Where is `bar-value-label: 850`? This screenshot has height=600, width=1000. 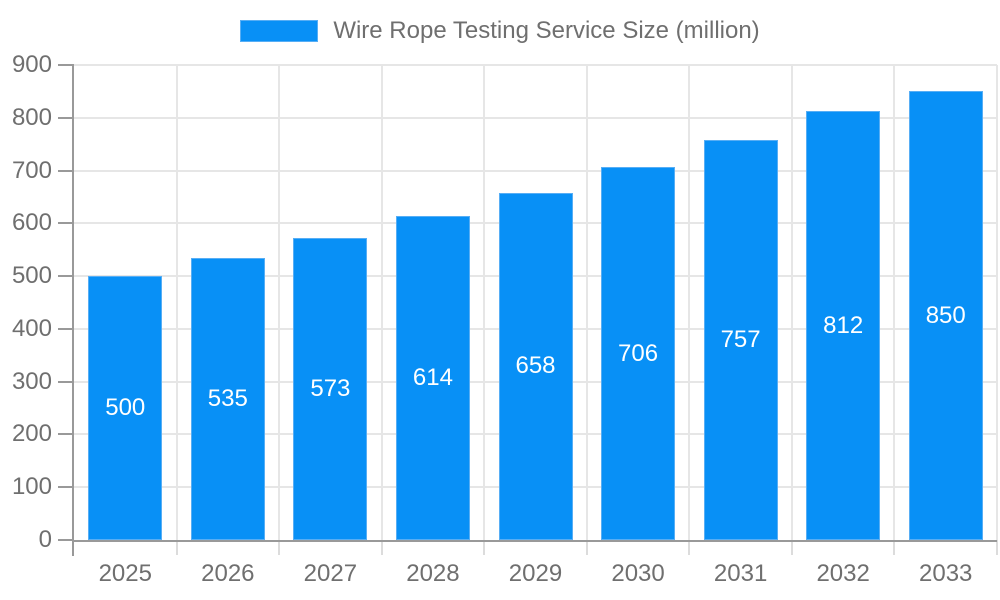
bar-value-label: 850 is located at coordinates (945, 315).